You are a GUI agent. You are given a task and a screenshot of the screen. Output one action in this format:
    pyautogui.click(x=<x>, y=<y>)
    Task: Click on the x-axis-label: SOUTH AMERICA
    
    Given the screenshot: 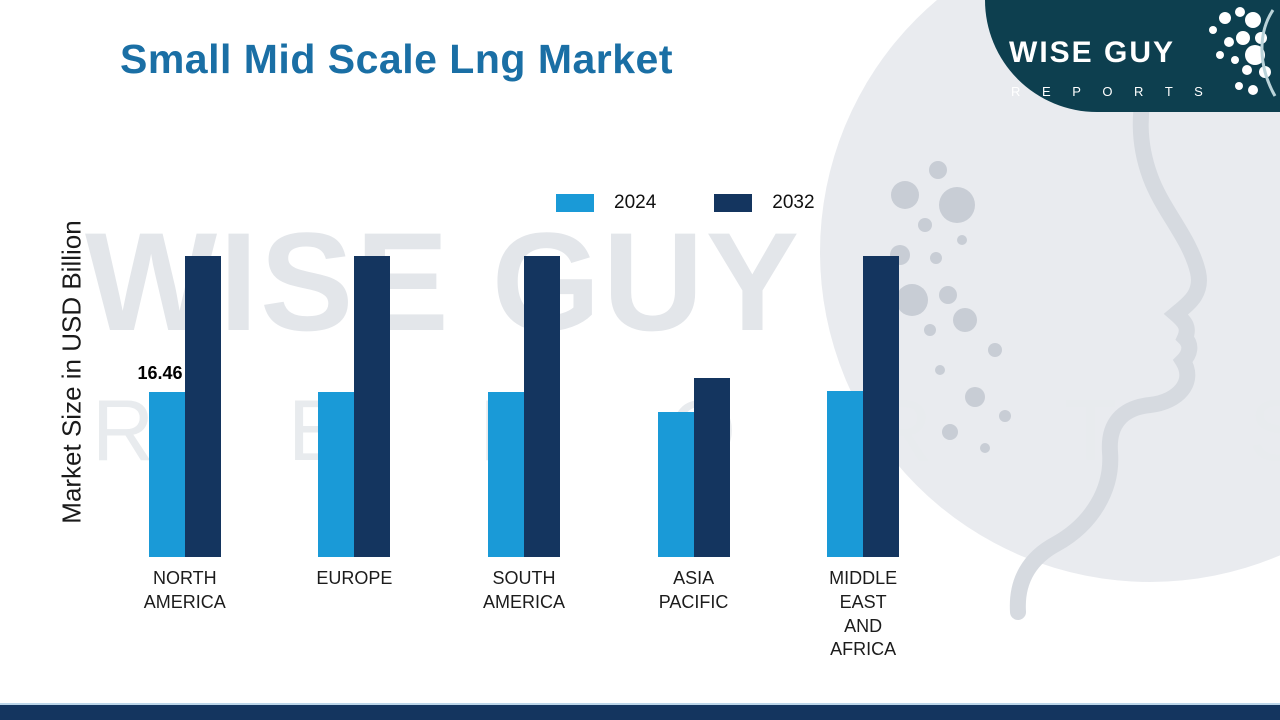 What is the action you would take?
    pyautogui.click(x=523, y=590)
    